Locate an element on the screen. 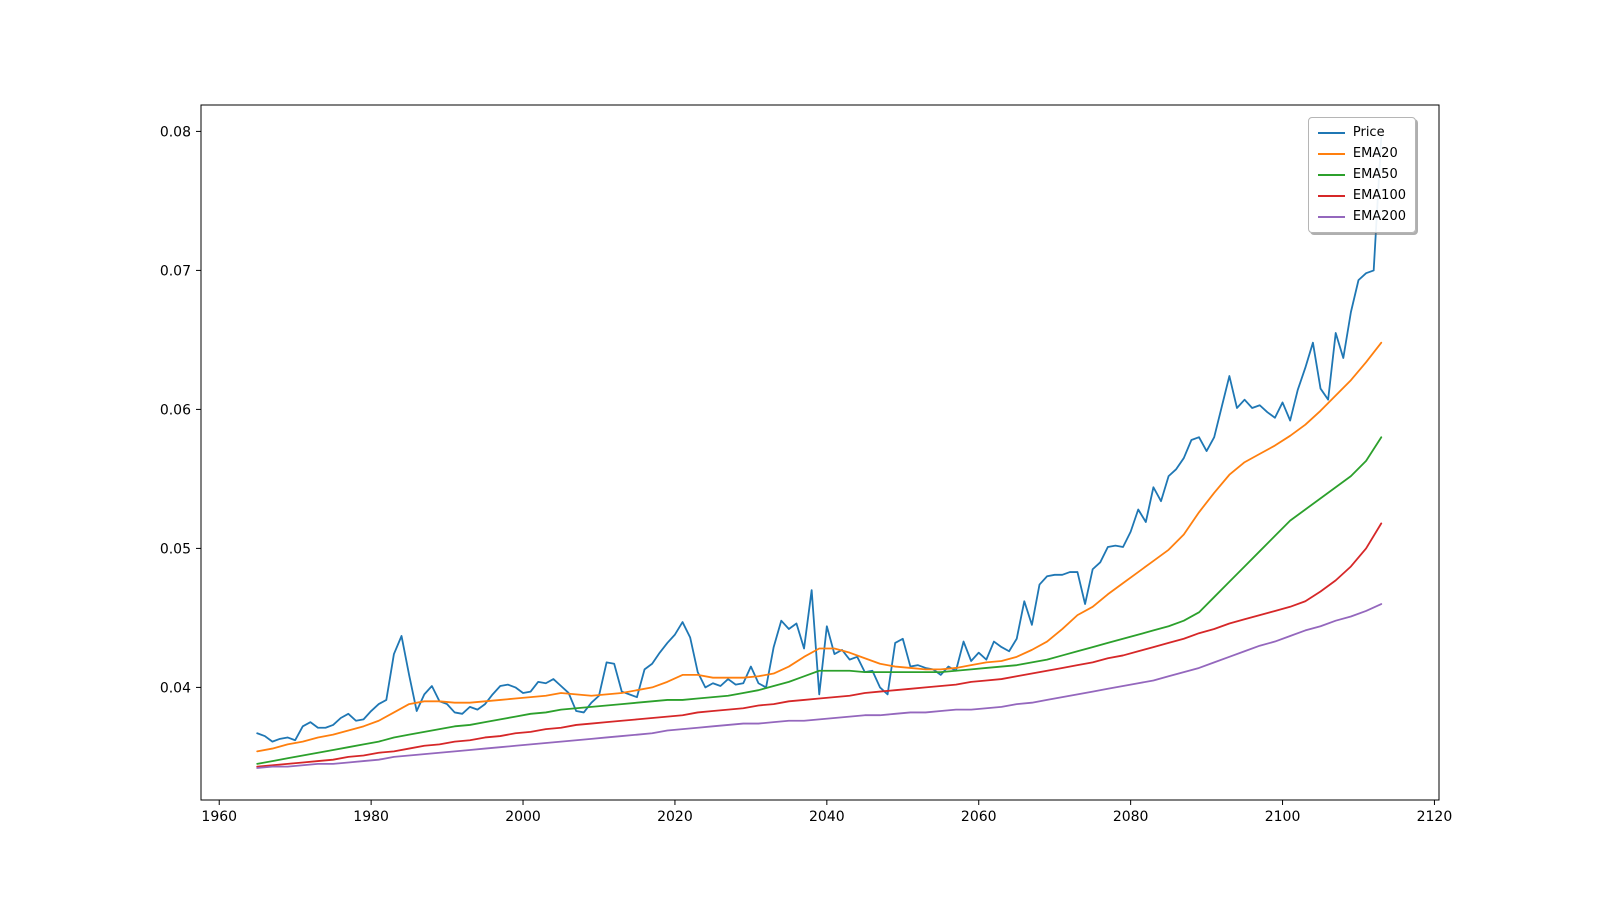 The height and width of the screenshot is (900, 1600). legend-label-ema50: EMA50 is located at coordinates (1375, 174).